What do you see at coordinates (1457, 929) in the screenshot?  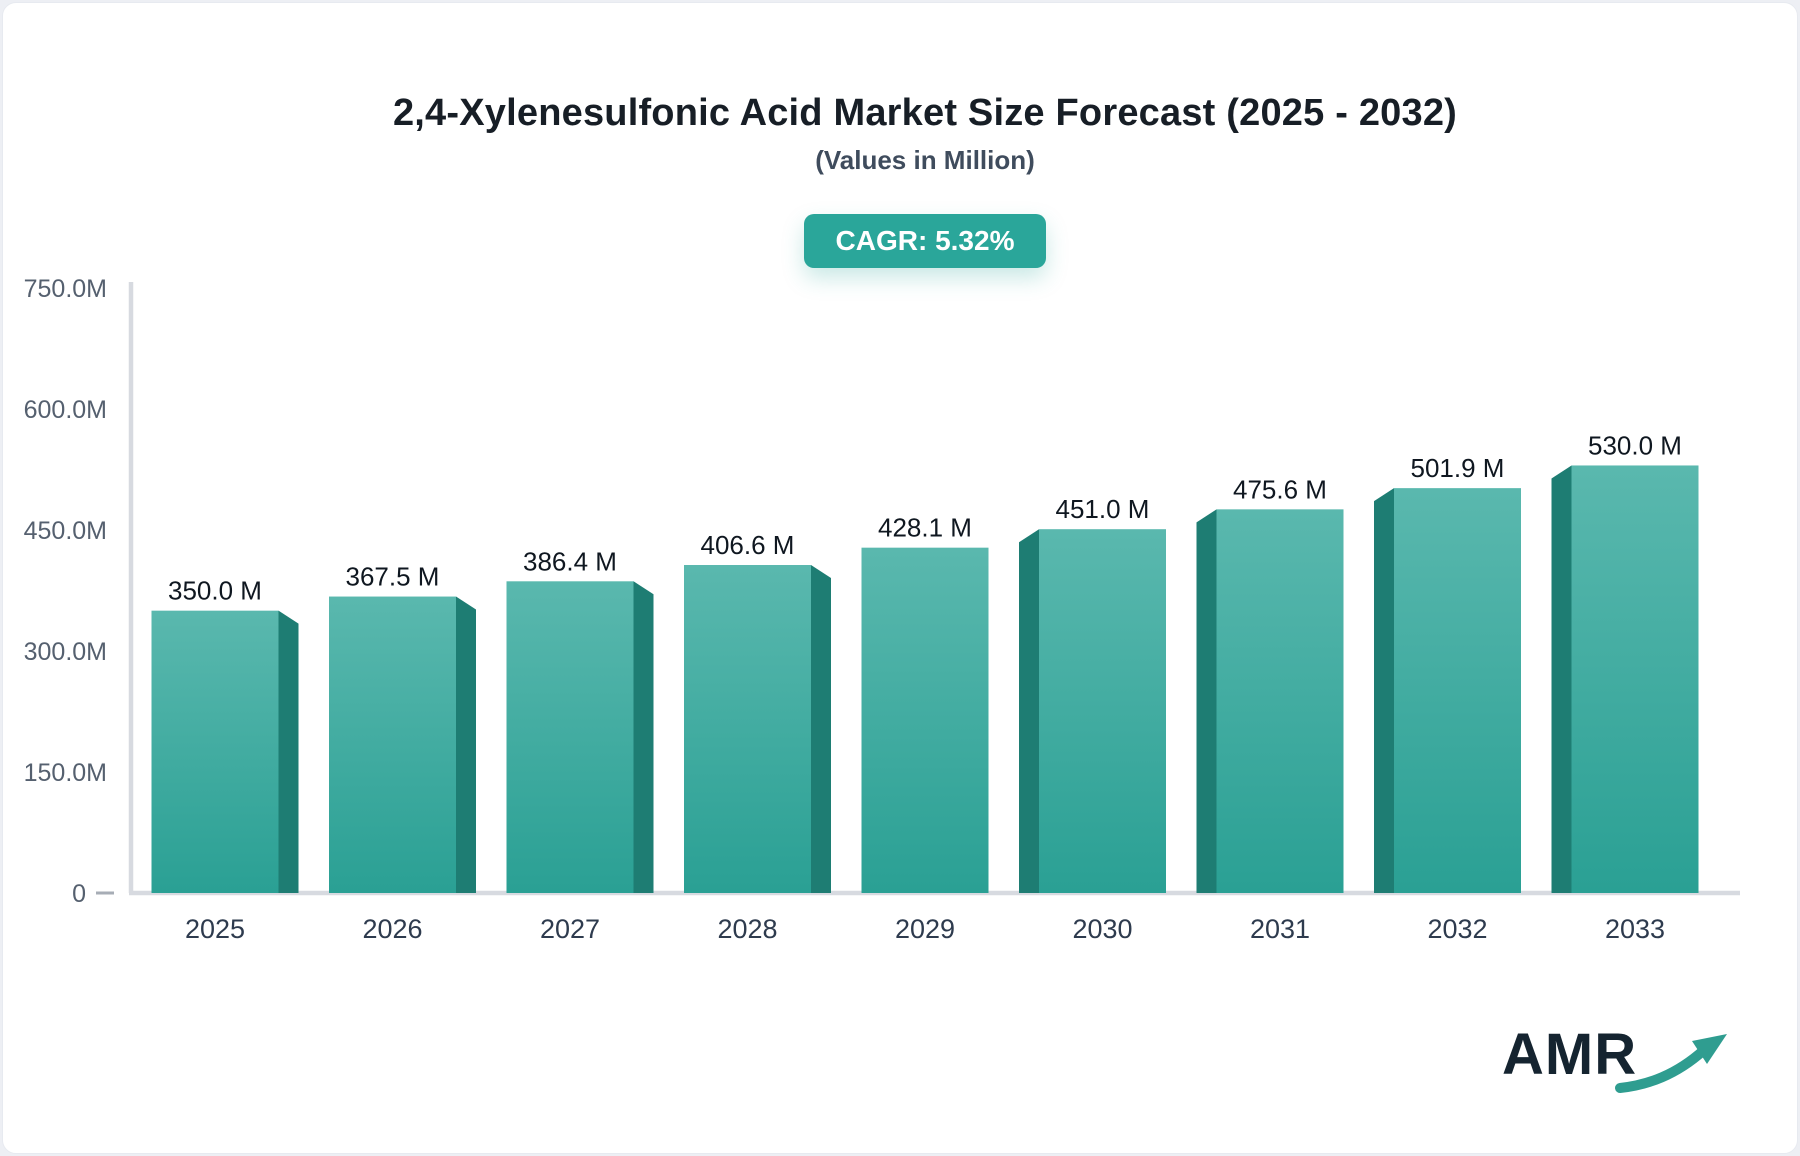 I see `x-axis-label: 2032` at bounding box center [1457, 929].